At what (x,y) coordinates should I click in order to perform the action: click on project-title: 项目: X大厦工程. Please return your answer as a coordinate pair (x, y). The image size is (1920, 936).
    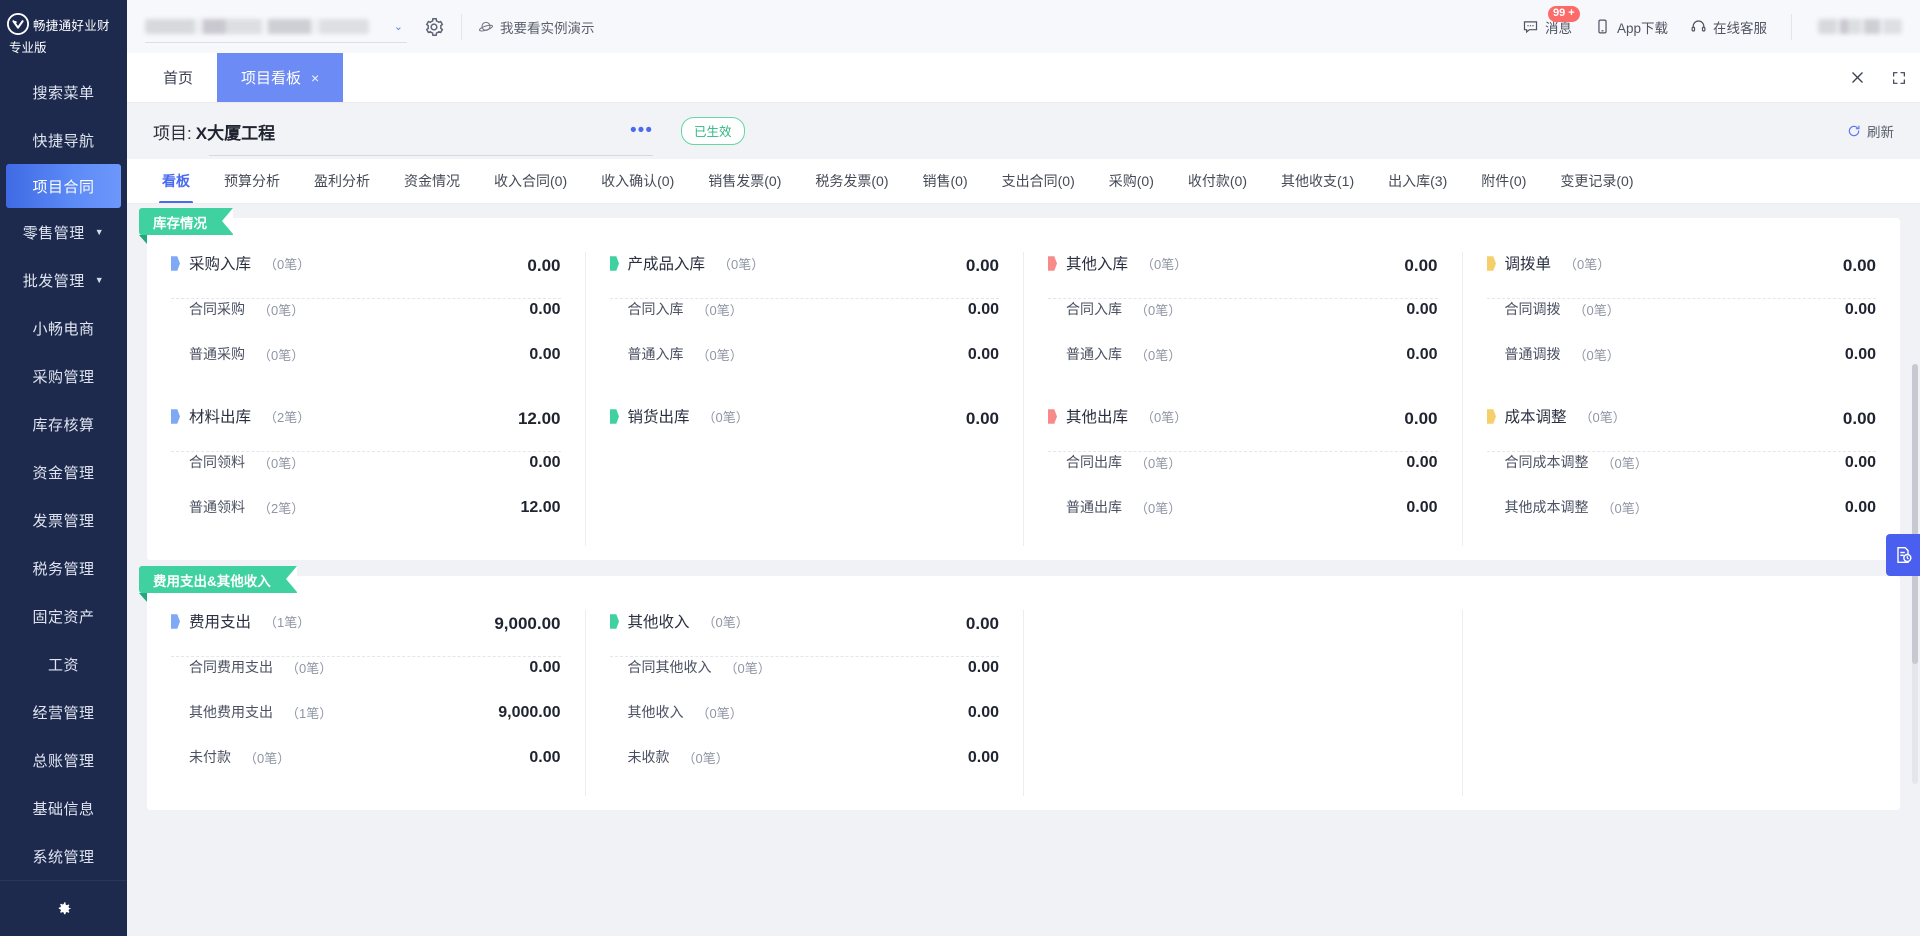
    Looking at the image, I should click on (403, 137).